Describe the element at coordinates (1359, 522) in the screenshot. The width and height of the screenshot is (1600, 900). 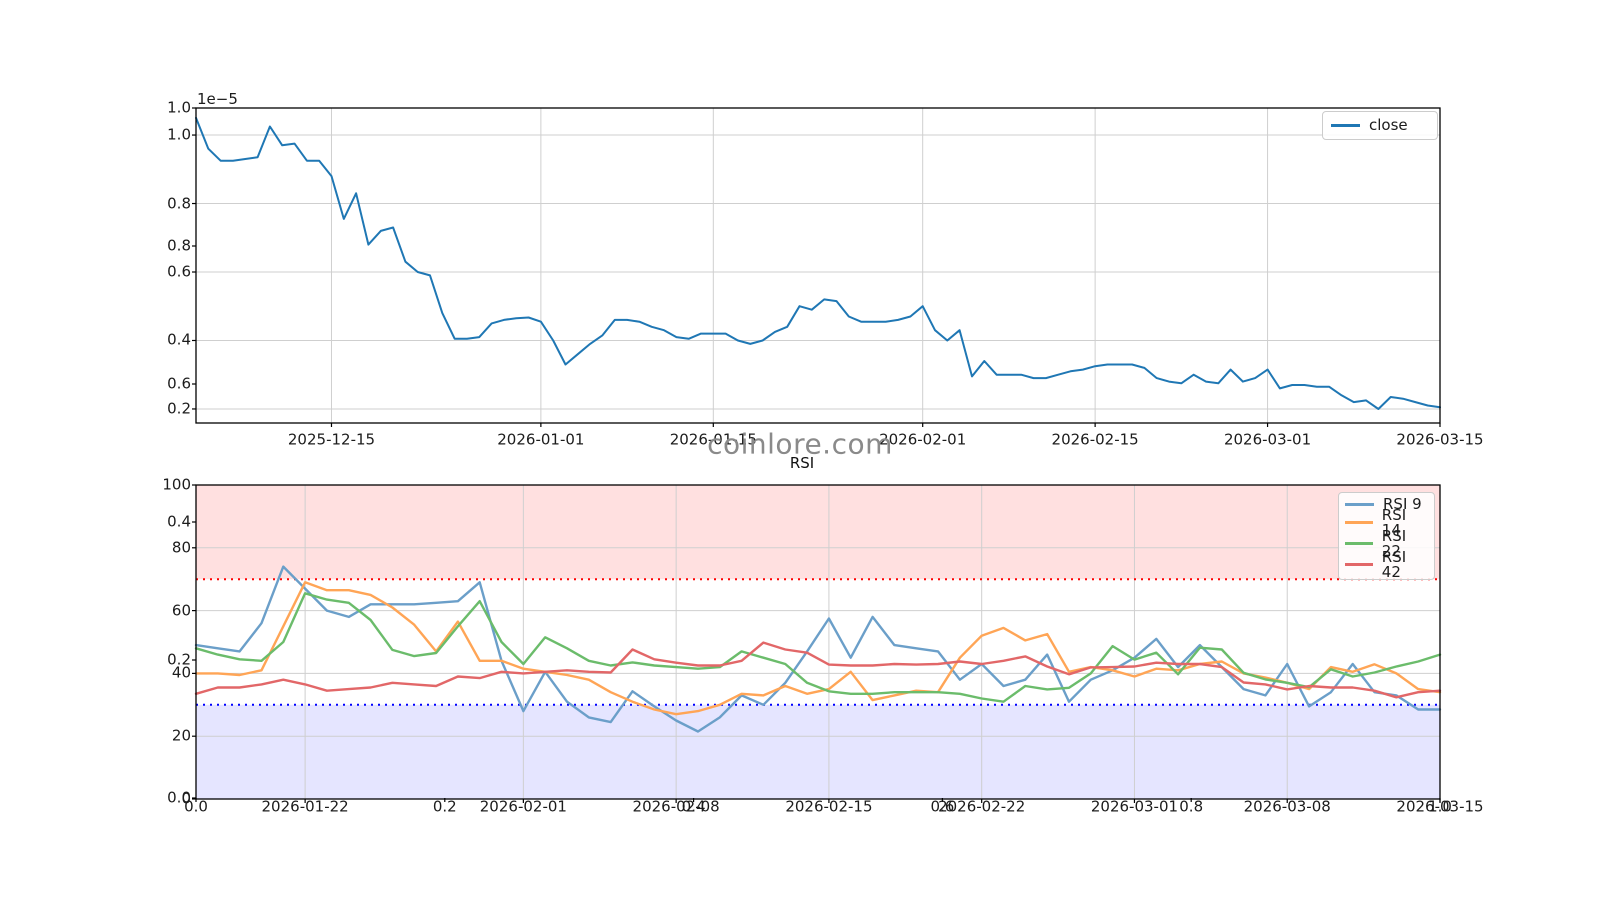
I see `rsi14-line-swatch` at that location.